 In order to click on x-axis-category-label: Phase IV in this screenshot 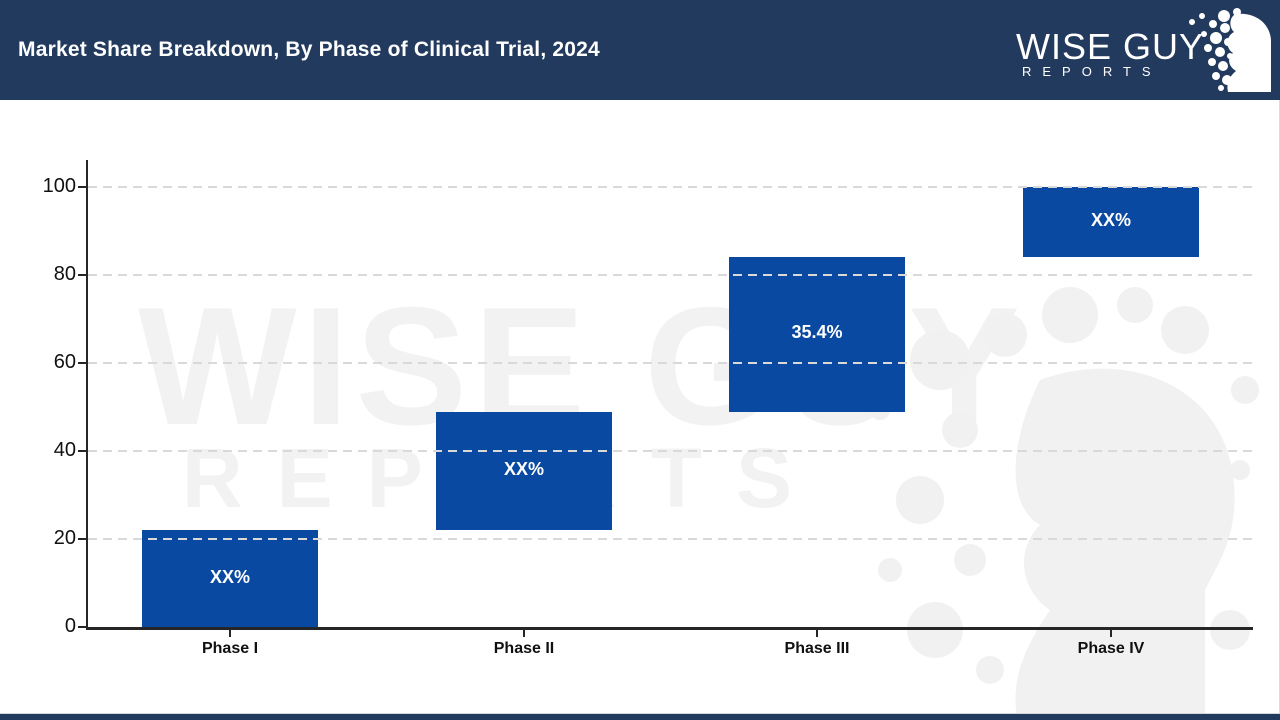, I will do `click(1111, 648)`.